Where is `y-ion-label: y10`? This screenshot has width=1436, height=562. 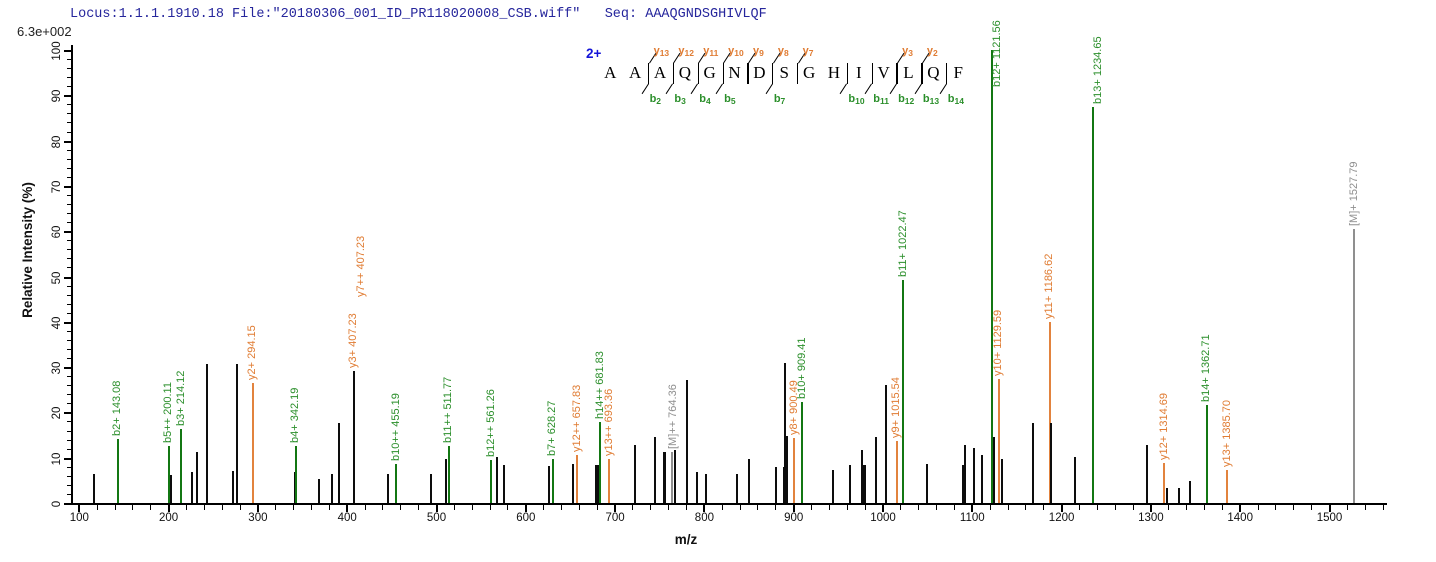 y-ion-label: y10 is located at coordinates (736, 51).